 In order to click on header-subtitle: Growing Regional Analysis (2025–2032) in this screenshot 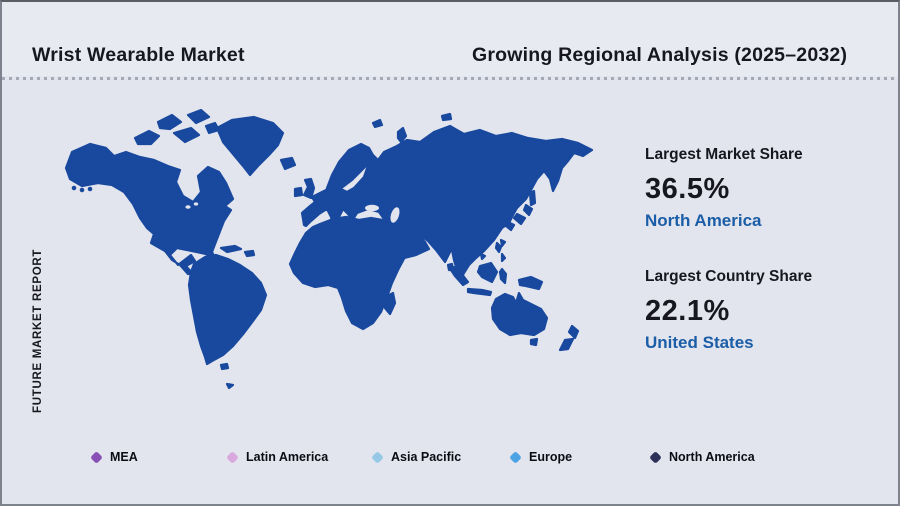, I will do `click(660, 55)`.